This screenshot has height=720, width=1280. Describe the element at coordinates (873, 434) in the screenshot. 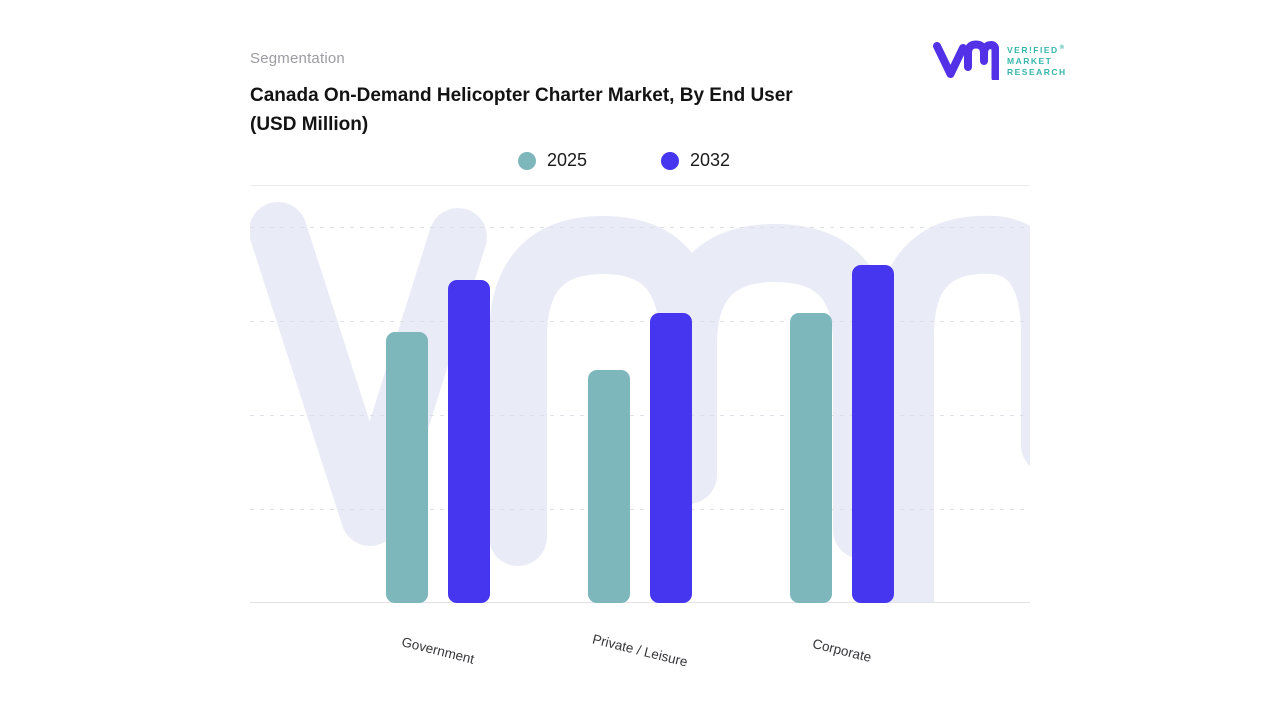

I see `bar-2032-corporate` at that location.